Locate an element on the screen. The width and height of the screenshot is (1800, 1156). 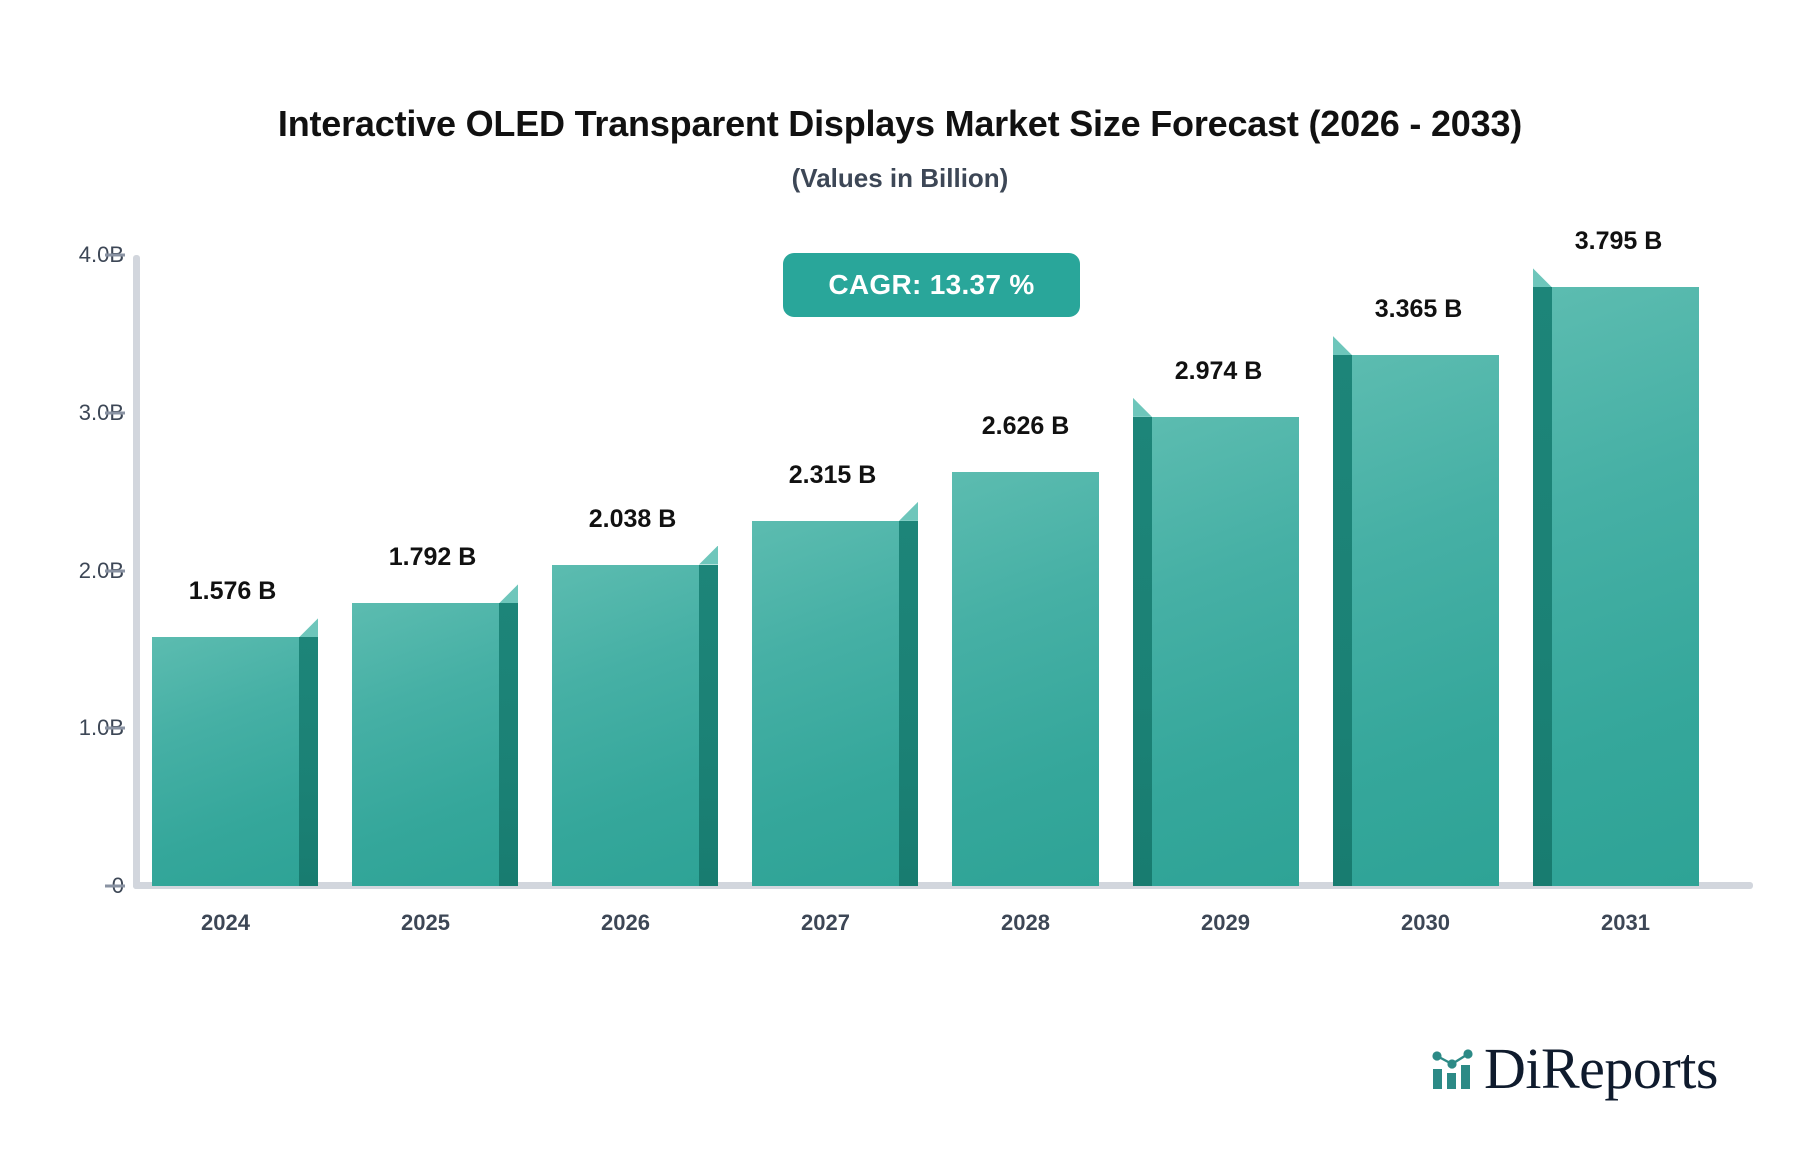
bar-chart-with-trend-dots-icon is located at coordinates (1452, 1069).